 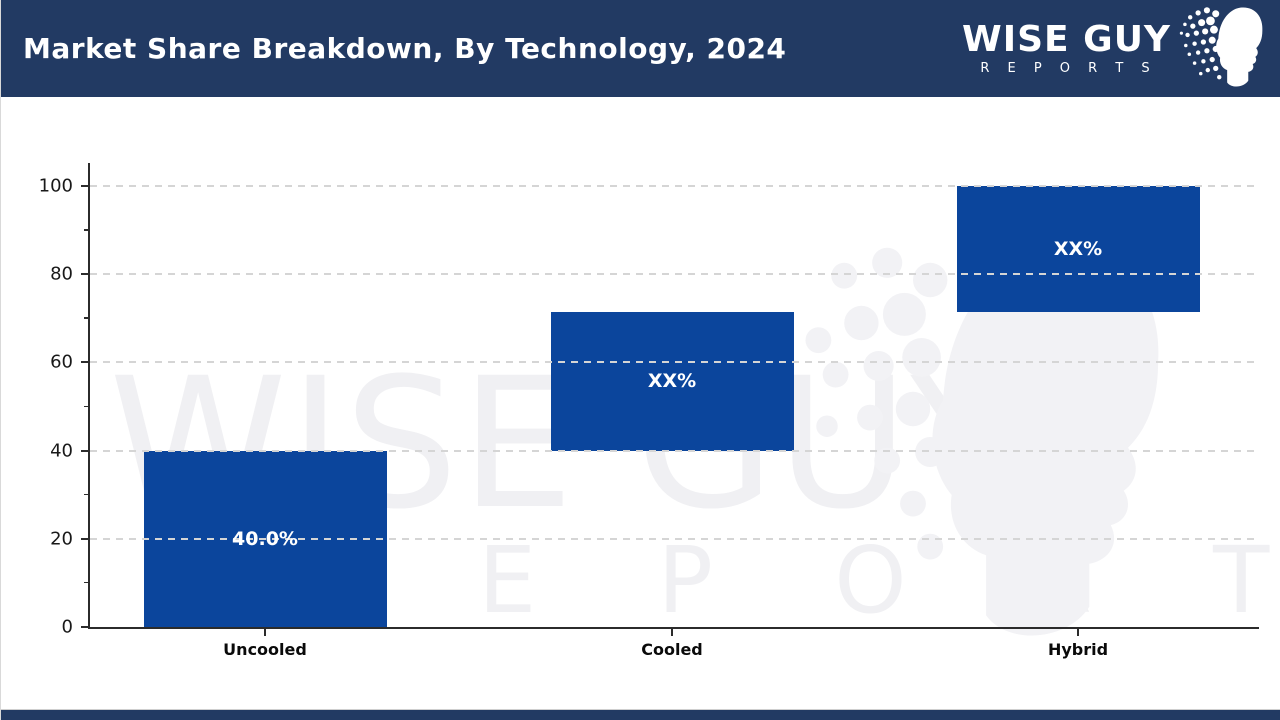 I want to click on y-tick-label: 40, so click(x=61, y=451).